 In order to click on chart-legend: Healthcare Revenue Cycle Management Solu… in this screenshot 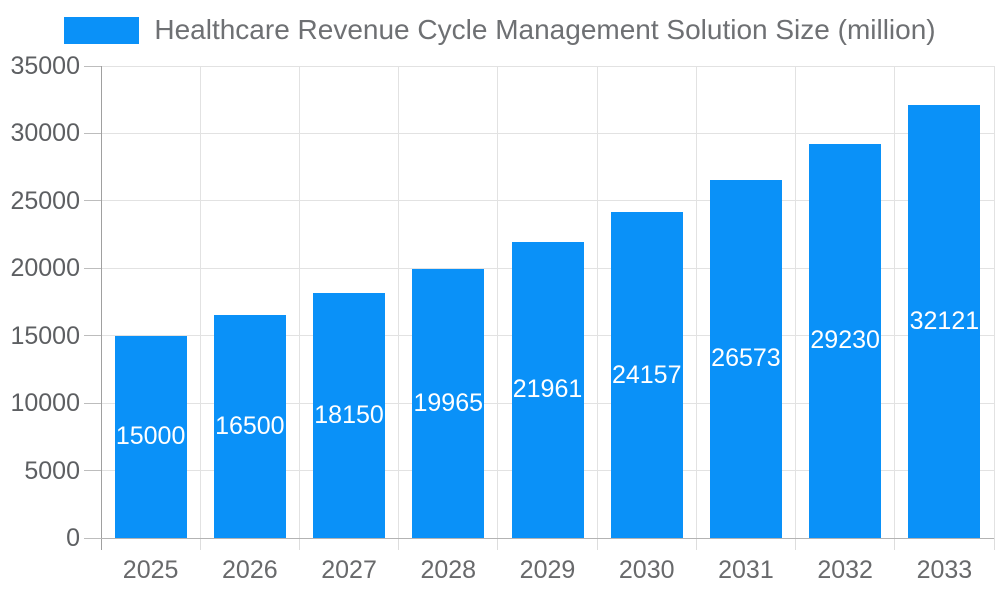, I will do `click(500, 30)`.